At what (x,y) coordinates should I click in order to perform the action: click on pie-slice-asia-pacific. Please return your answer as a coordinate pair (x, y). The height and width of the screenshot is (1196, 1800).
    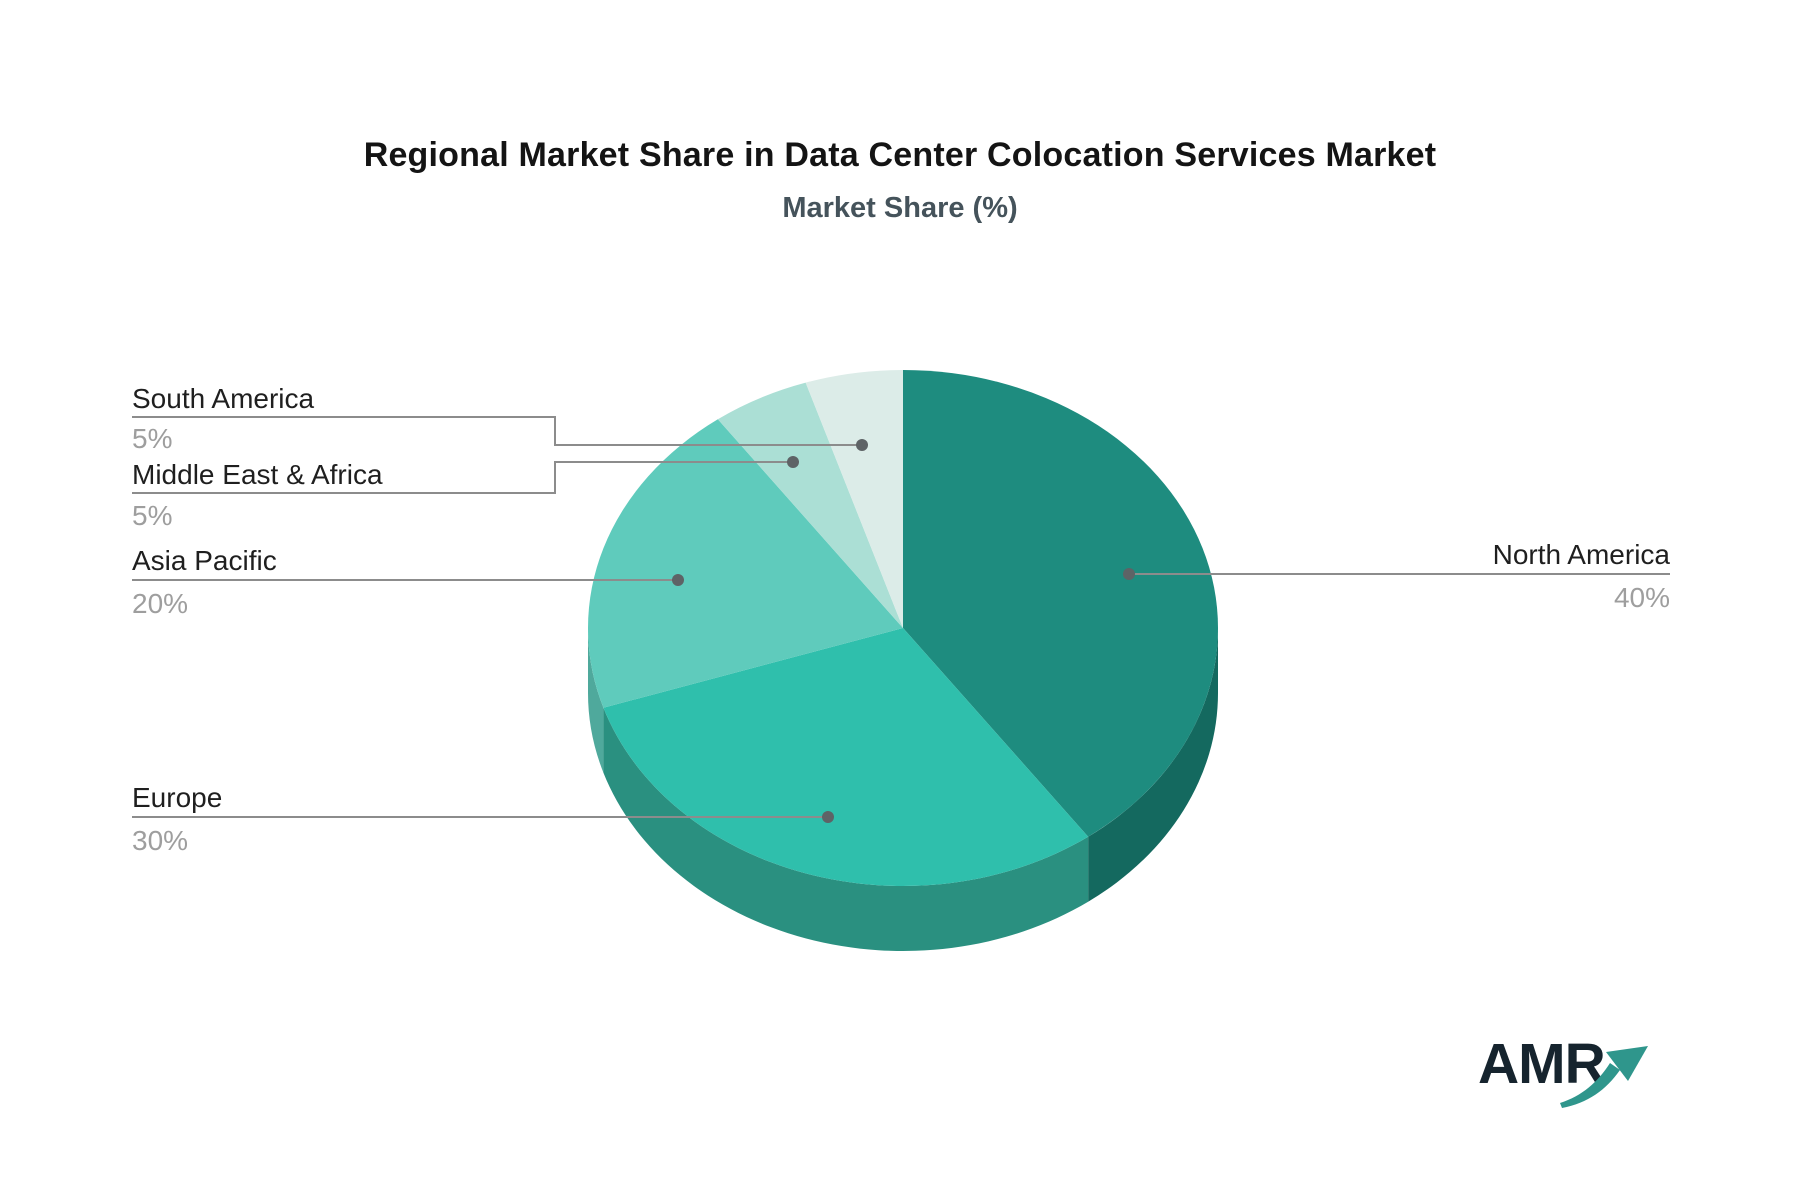
    Looking at the image, I should click on (745, 563).